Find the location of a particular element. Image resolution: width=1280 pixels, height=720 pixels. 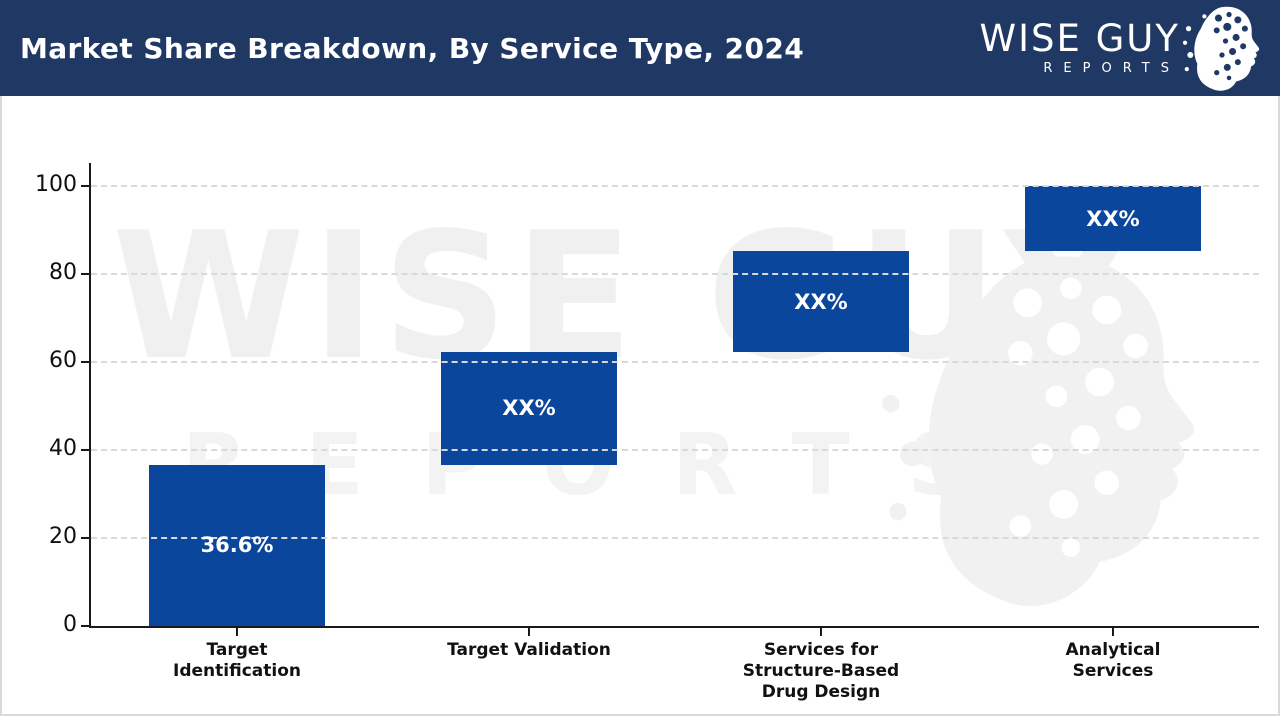

y-tick-label: 60 is located at coordinates (63, 360).